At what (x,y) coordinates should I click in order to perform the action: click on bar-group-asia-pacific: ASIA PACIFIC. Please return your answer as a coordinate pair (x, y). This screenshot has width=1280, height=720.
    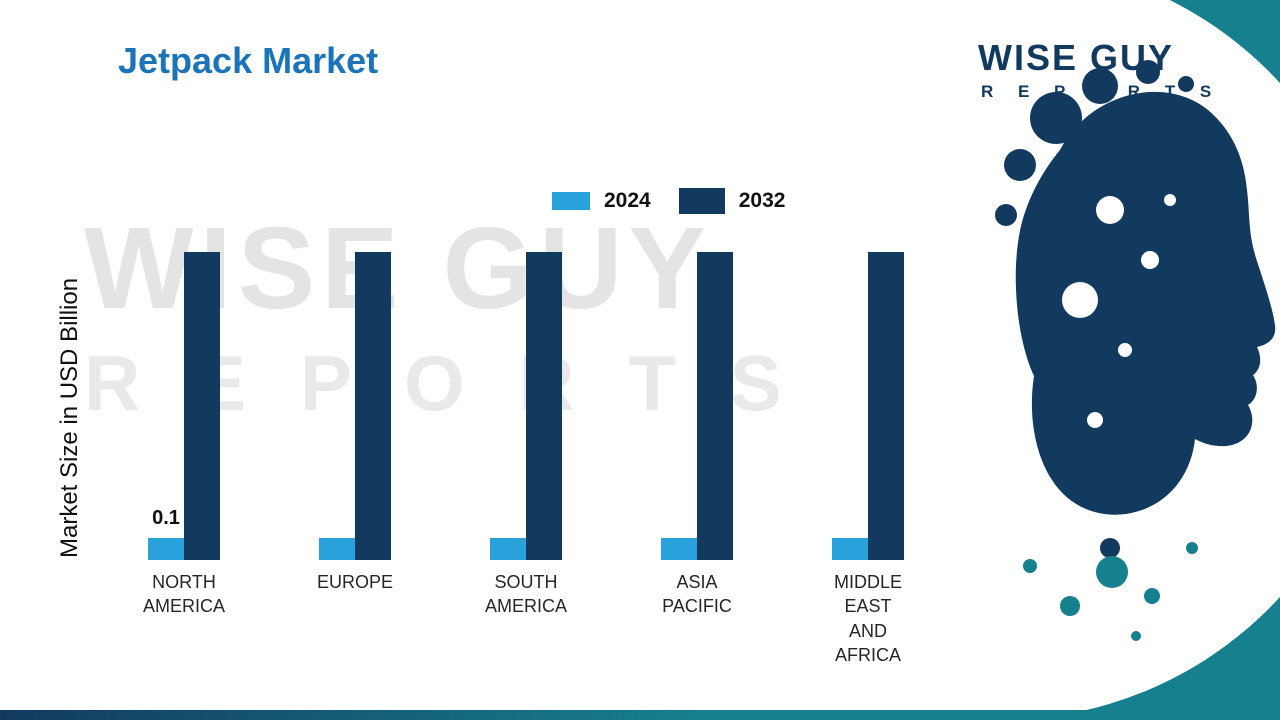
    Looking at the image, I should click on (697, 435).